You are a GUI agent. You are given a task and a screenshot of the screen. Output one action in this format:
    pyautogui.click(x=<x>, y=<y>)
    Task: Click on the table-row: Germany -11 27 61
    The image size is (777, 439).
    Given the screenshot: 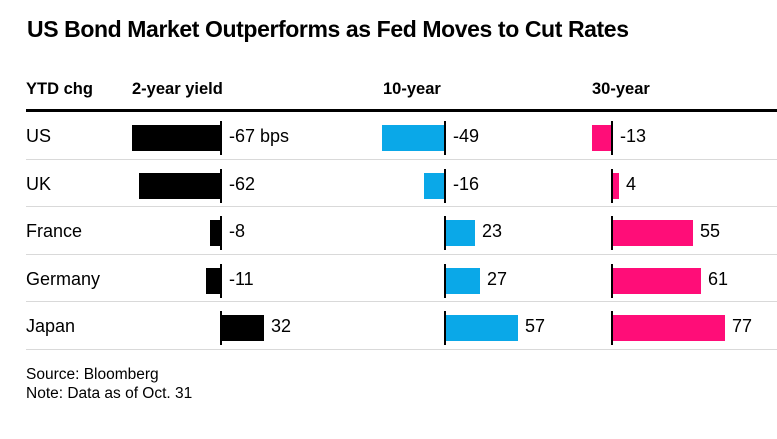 What is the action you would take?
    pyautogui.click(x=401, y=279)
    